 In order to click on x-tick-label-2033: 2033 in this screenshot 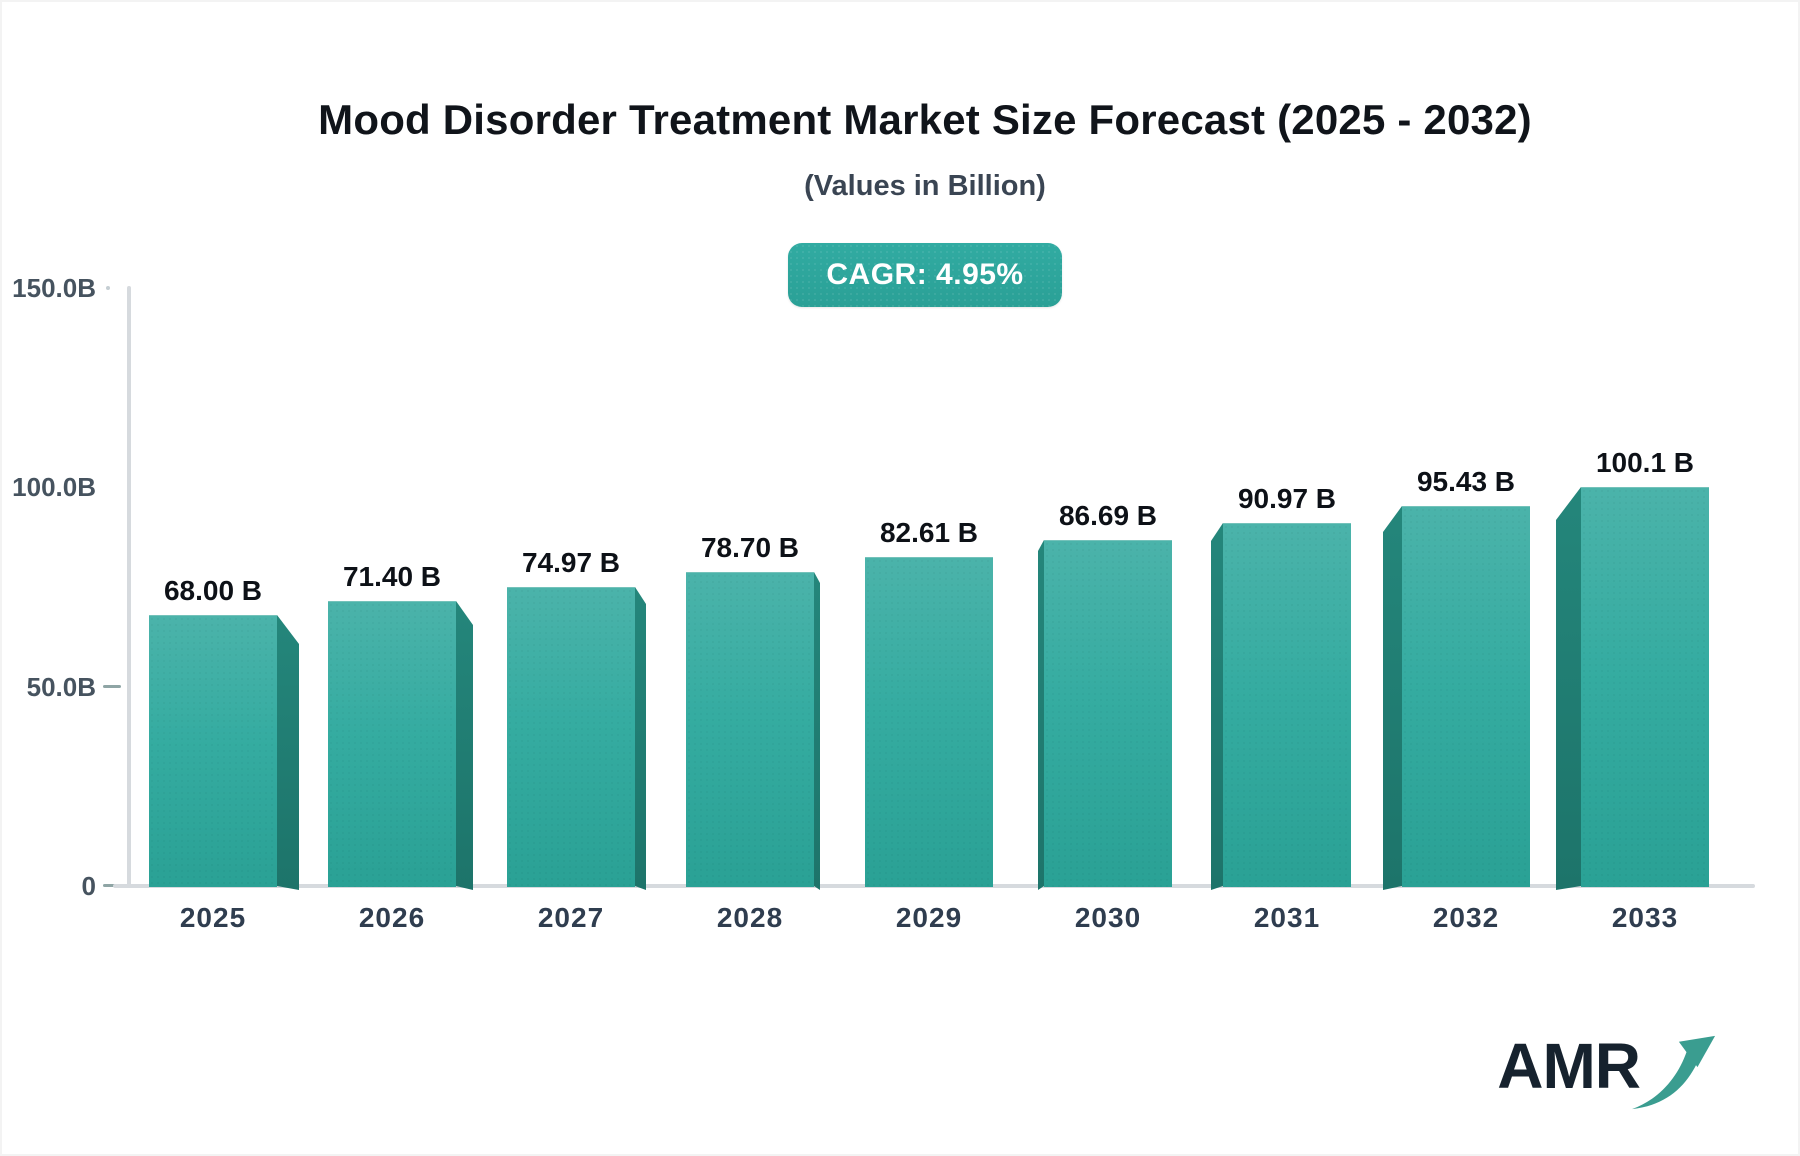, I will do `click(1645, 917)`.